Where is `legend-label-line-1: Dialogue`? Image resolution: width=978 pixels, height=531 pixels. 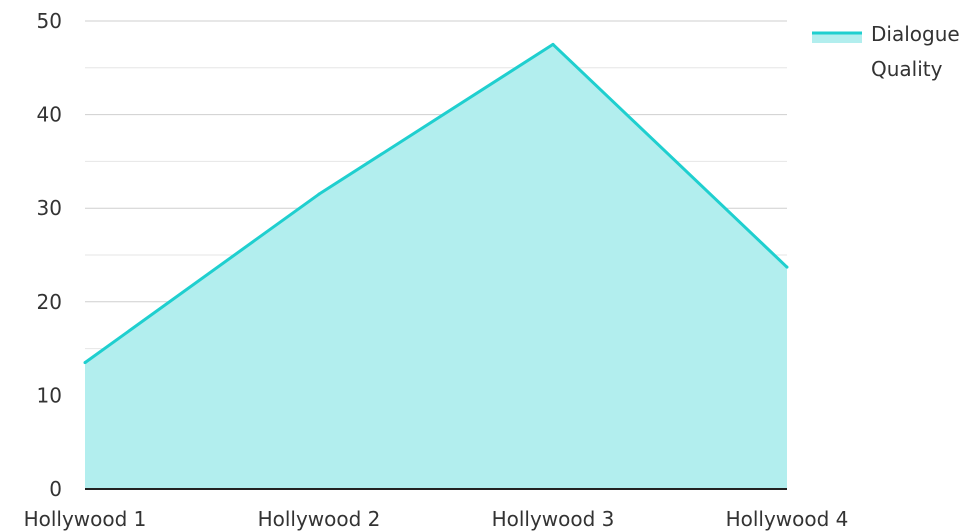
legend-label-line-1: Dialogue is located at coordinates (915, 34).